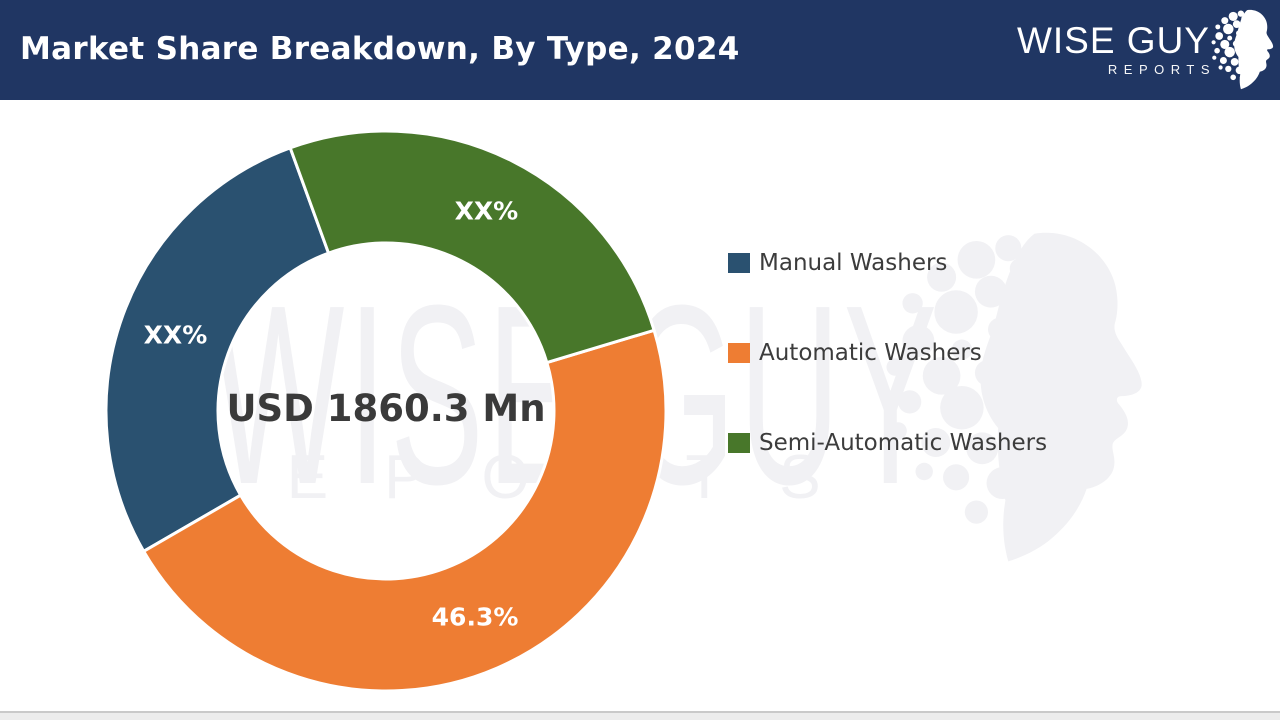 Image resolution: width=1280 pixels, height=720 pixels. I want to click on donut-segment-manual-washers, so click(217, 349).